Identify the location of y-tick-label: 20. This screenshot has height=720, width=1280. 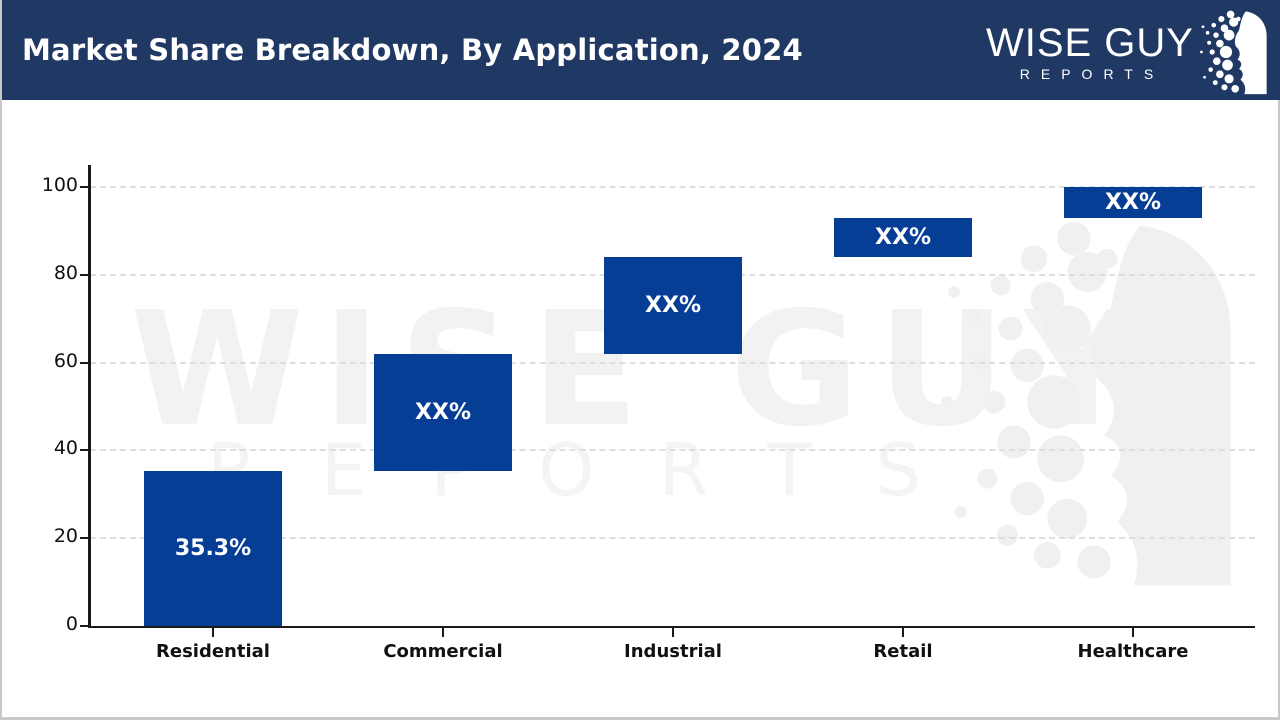
(65, 536).